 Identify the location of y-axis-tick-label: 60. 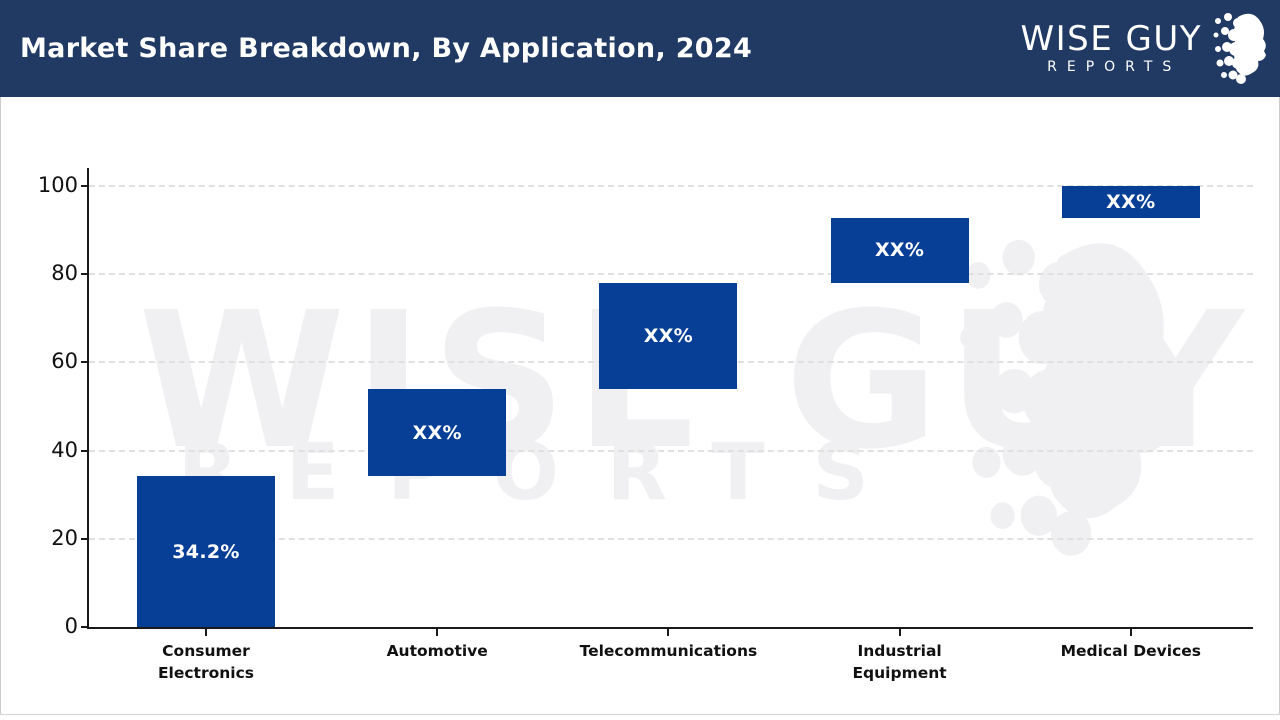
(64, 361).